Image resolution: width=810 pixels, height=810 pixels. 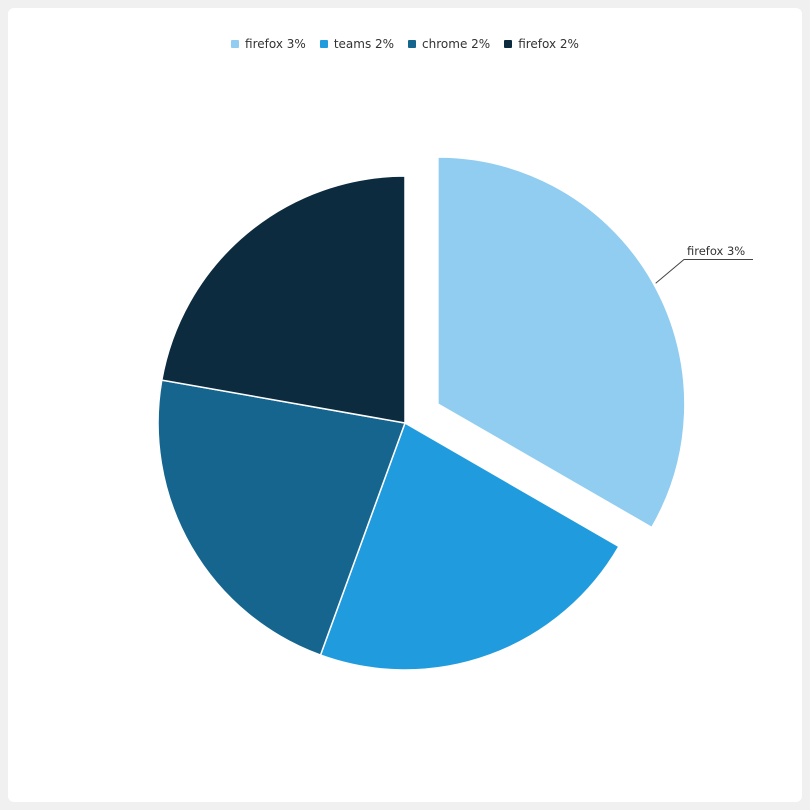 What do you see at coordinates (716, 251) in the screenshot?
I see `slice-callout-label: firefox 3%` at bounding box center [716, 251].